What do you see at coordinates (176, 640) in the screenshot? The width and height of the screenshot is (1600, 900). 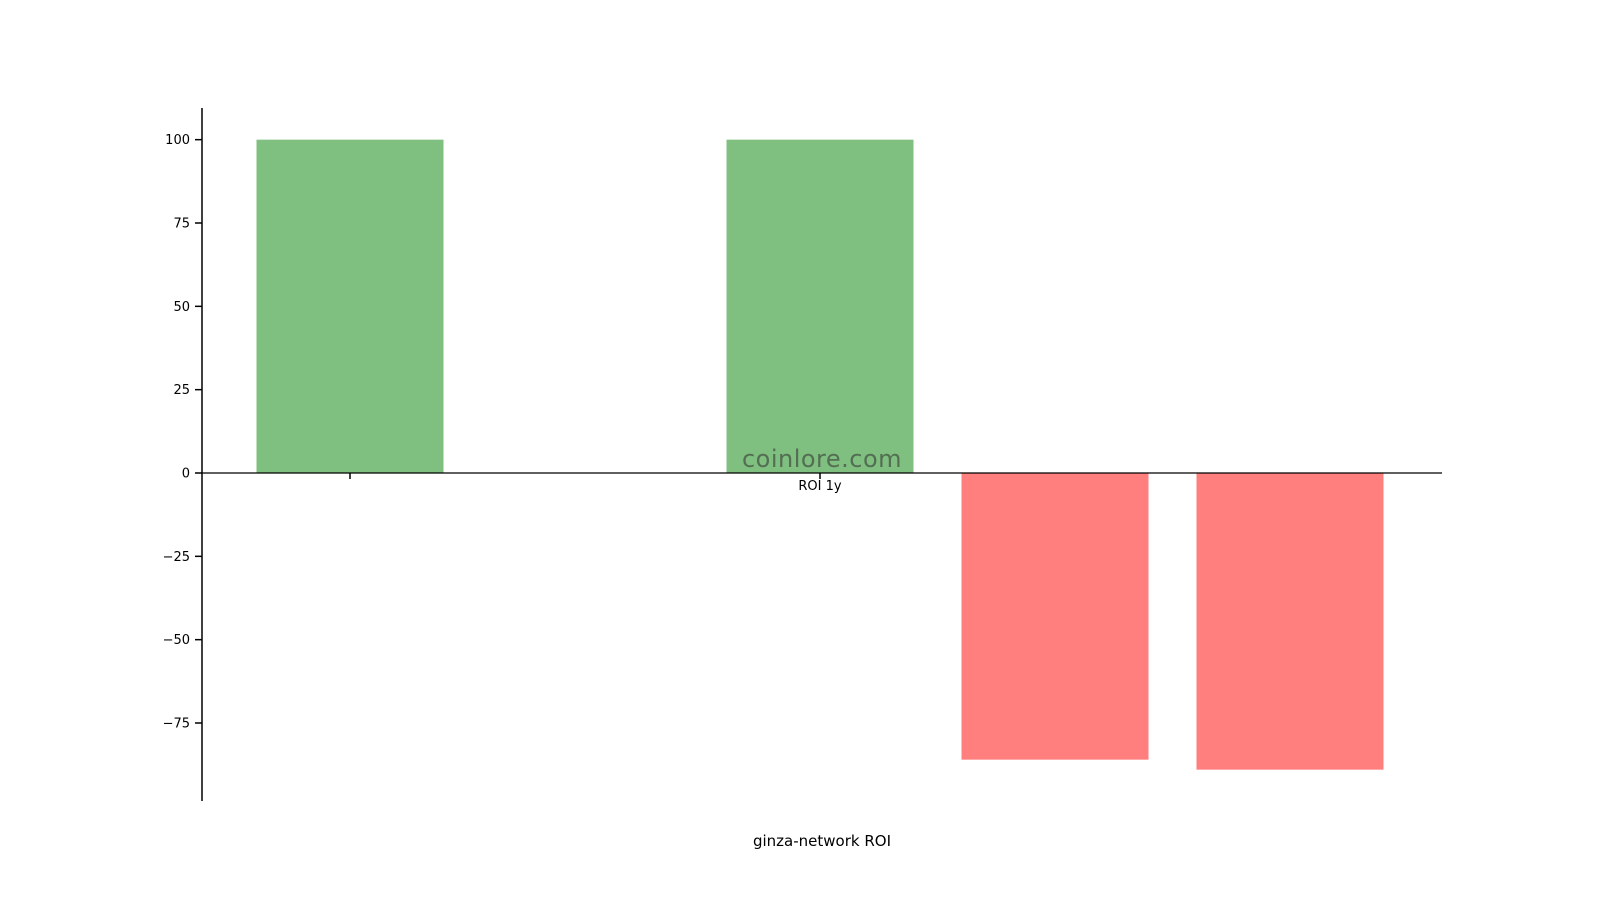 I see `y-tick-label: −50` at bounding box center [176, 640].